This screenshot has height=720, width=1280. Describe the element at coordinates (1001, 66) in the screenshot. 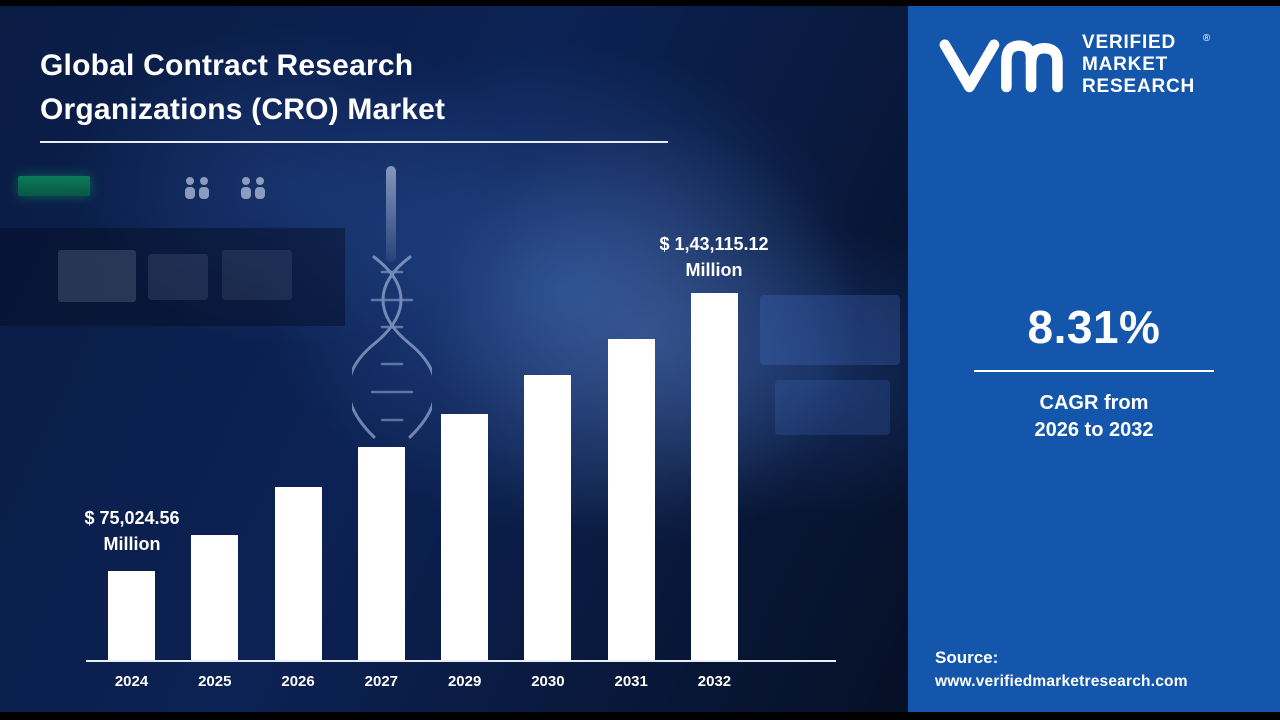

I see `vmr-monogram-icon` at that location.